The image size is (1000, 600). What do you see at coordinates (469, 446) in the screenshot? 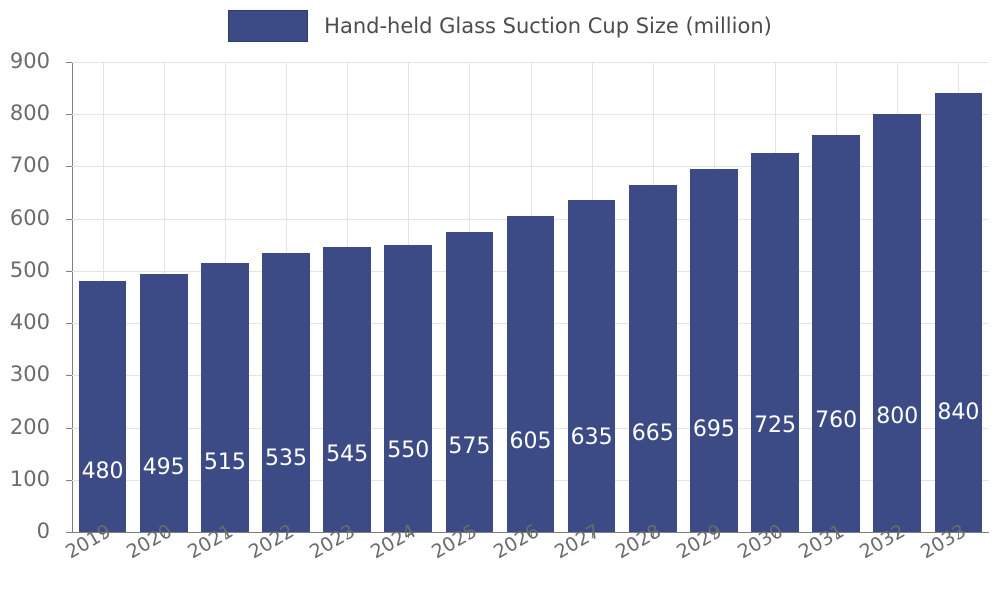
I see `bar-value-label: 575` at bounding box center [469, 446].